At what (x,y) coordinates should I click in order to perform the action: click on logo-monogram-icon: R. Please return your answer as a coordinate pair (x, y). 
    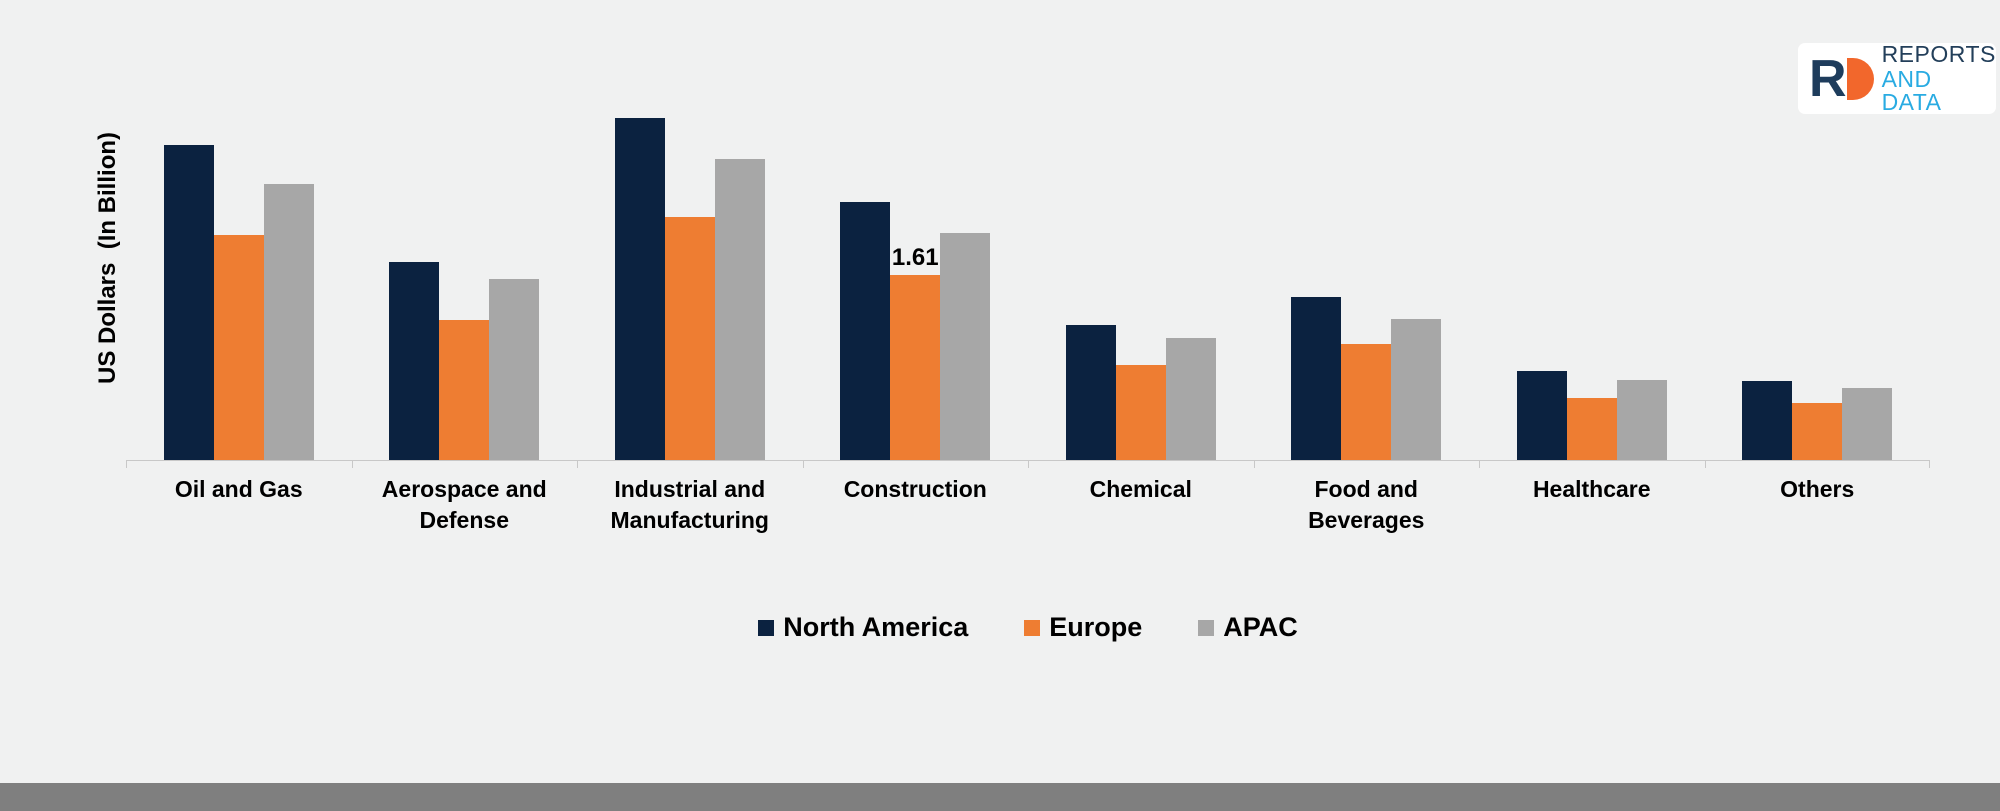
    Looking at the image, I should click on (1841, 79).